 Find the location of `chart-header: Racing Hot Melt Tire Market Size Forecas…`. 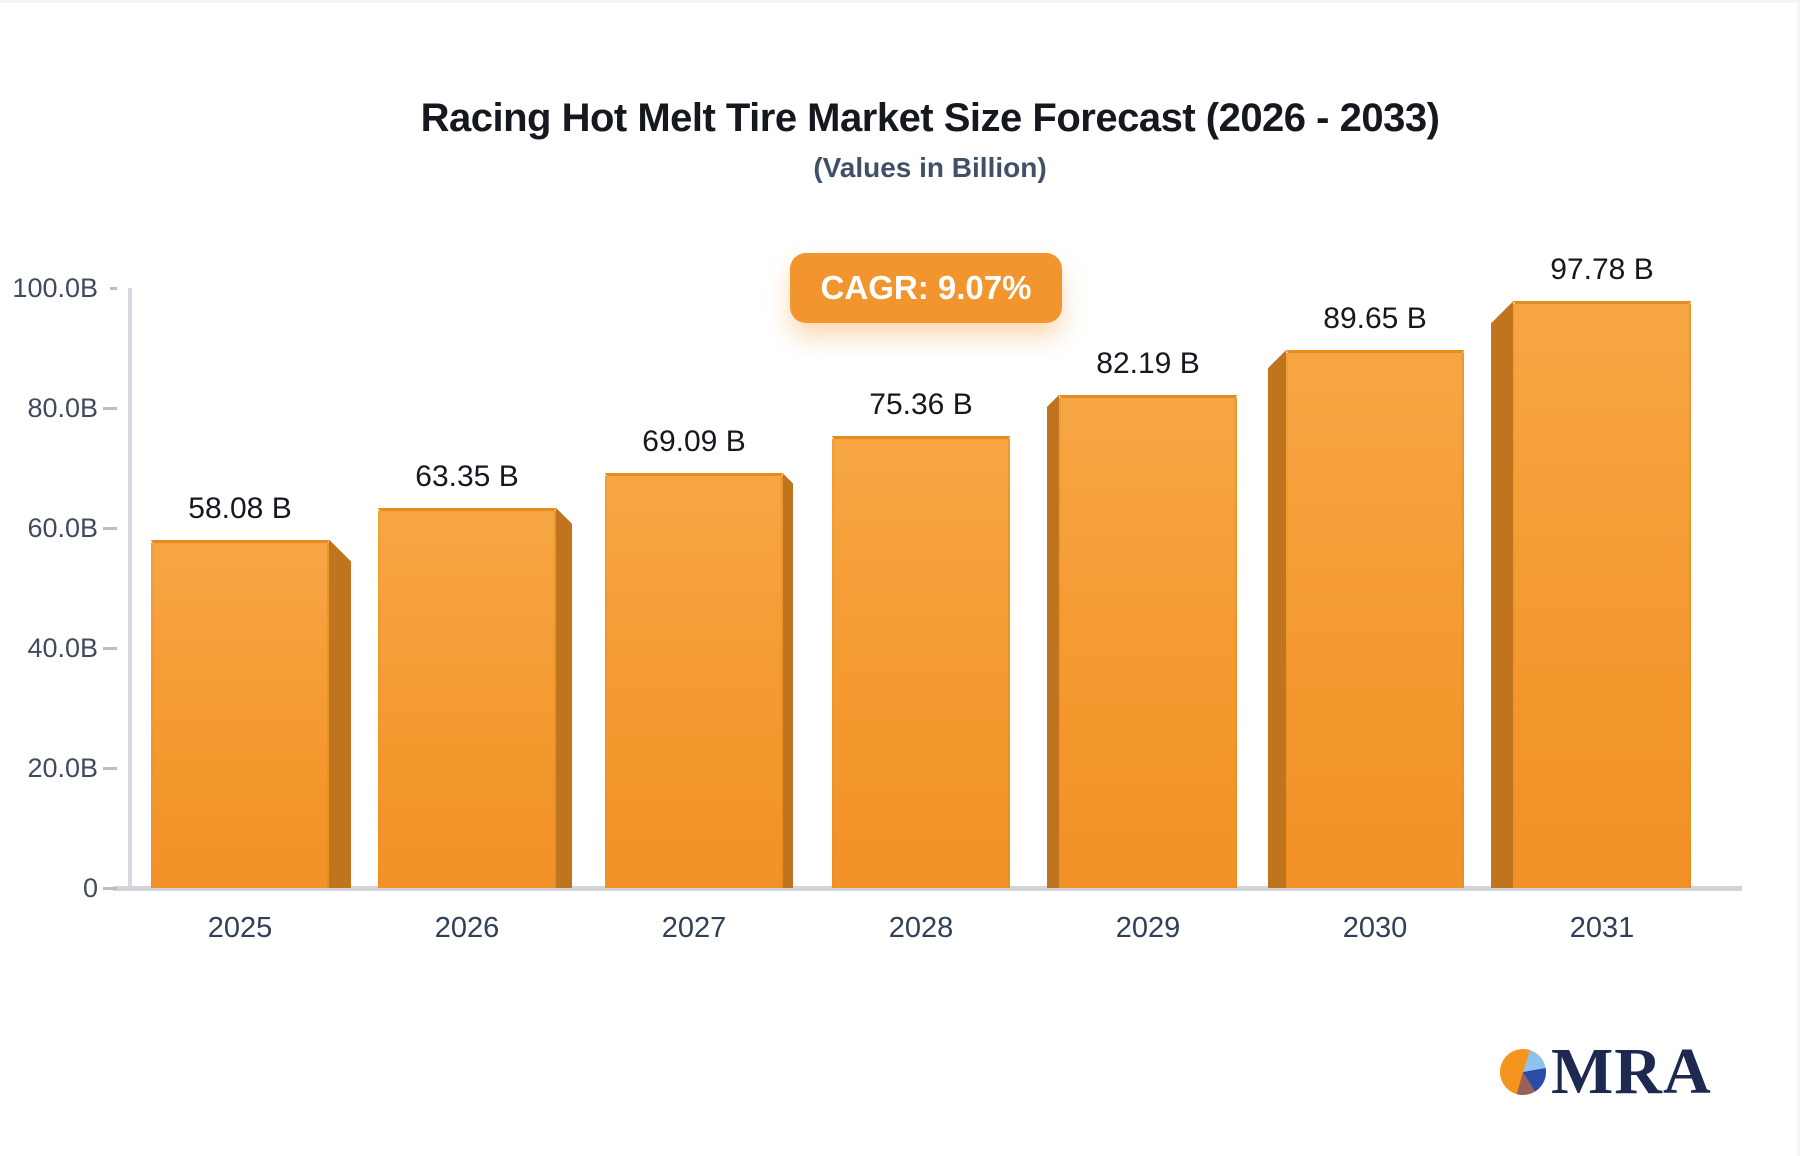

chart-header: Racing Hot Melt Tire Market Size Forecas… is located at coordinates (930, 92).